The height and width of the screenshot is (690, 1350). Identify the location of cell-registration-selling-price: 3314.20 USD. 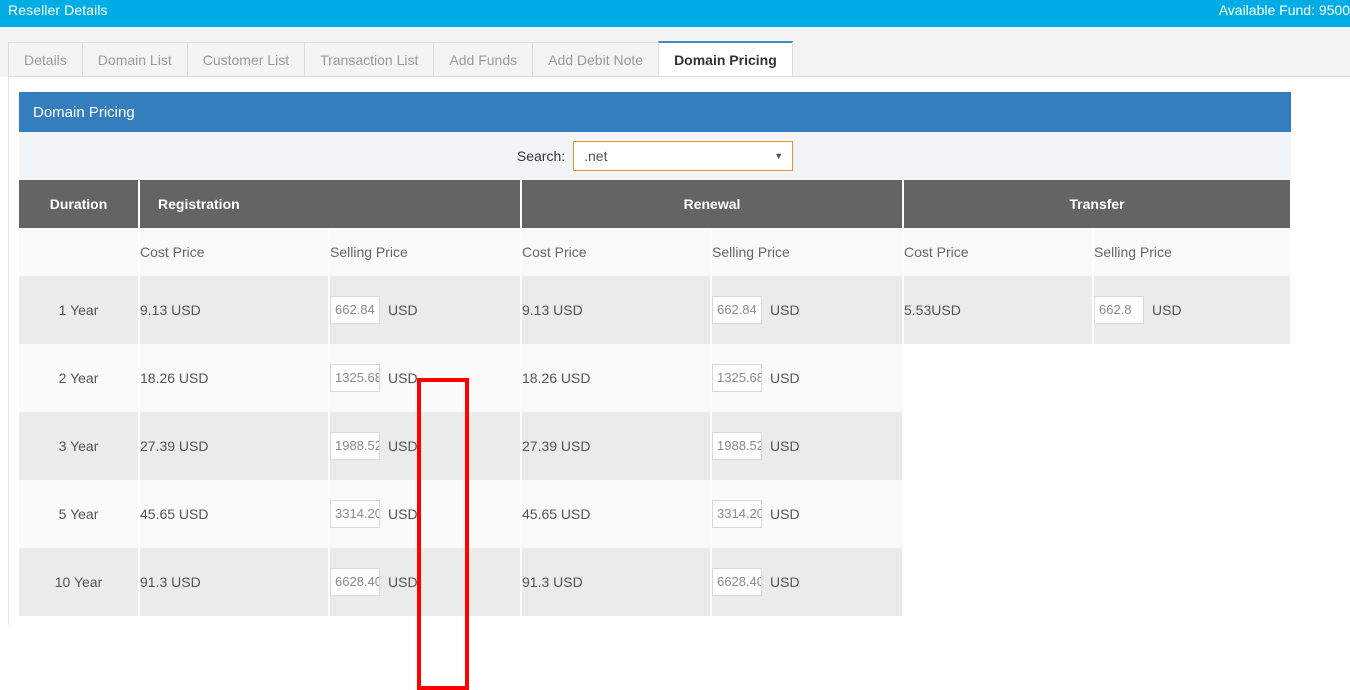
(425, 514).